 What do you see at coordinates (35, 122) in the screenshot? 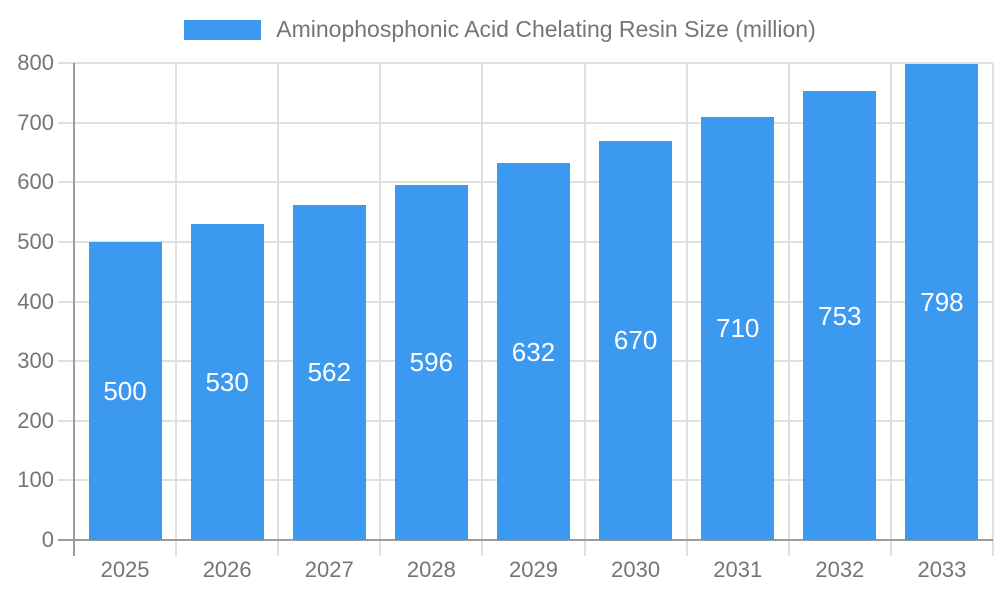
I see `y-axis-tick-label: 700` at bounding box center [35, 122].